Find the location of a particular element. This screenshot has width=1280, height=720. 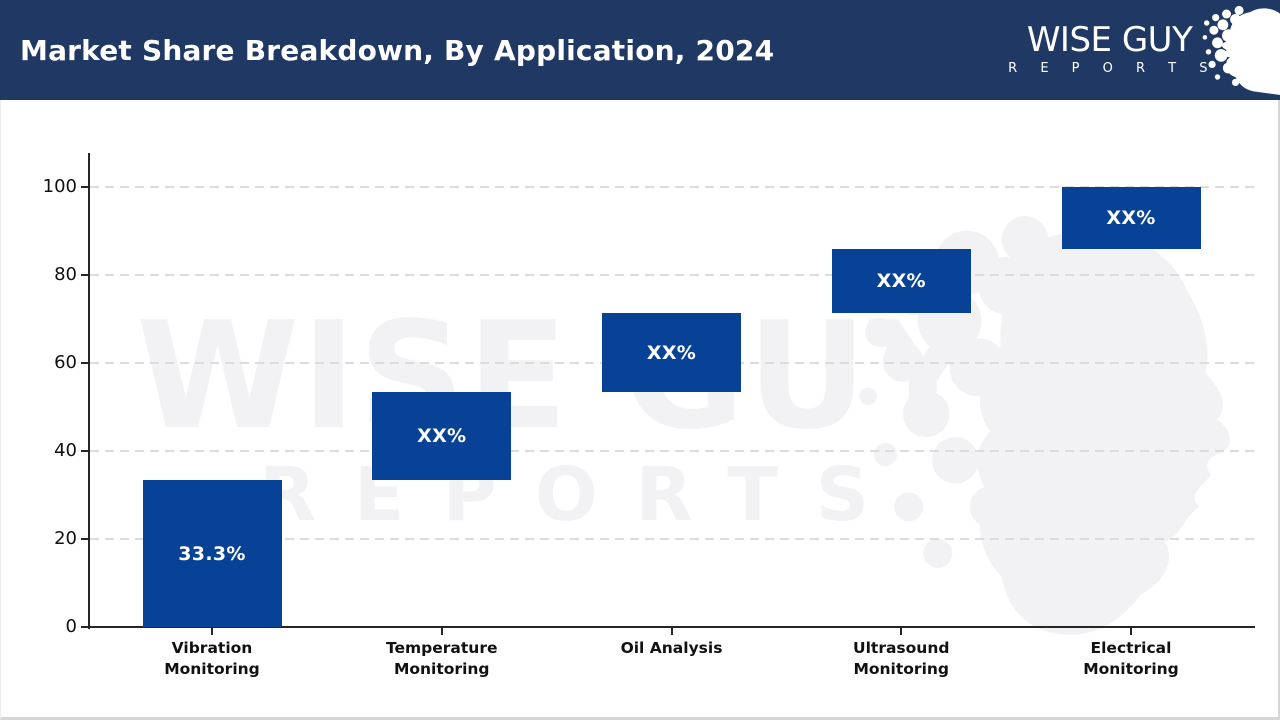

bar-3: XX% is located at coordinates (671, 353).